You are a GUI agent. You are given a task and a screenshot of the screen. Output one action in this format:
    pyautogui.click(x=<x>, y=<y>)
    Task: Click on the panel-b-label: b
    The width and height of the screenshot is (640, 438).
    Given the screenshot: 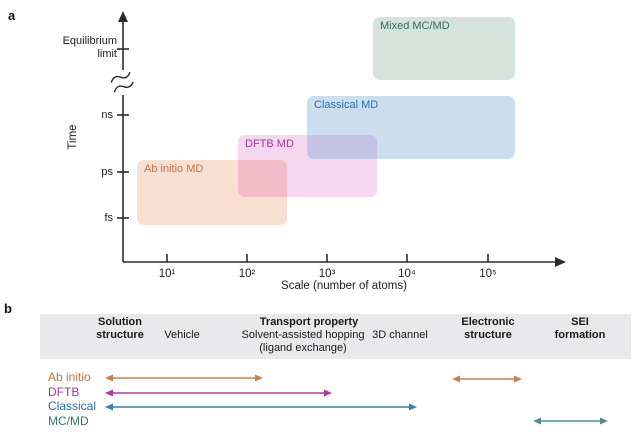 What is the action you would take?
    pyautogui.click(x=8, y=308)
    